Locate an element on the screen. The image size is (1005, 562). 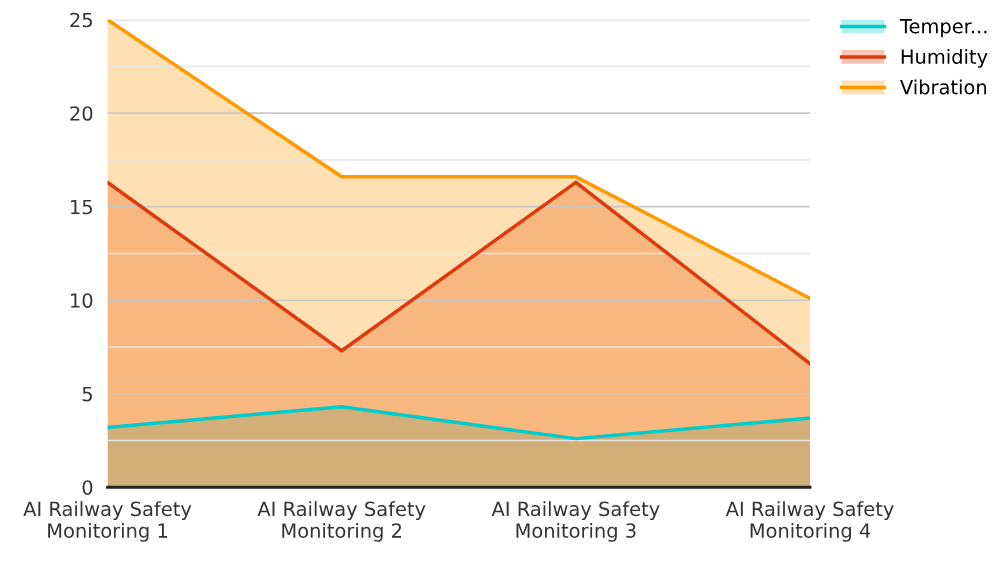
y-tick-label: 0 is located at coordinates (87, 487).